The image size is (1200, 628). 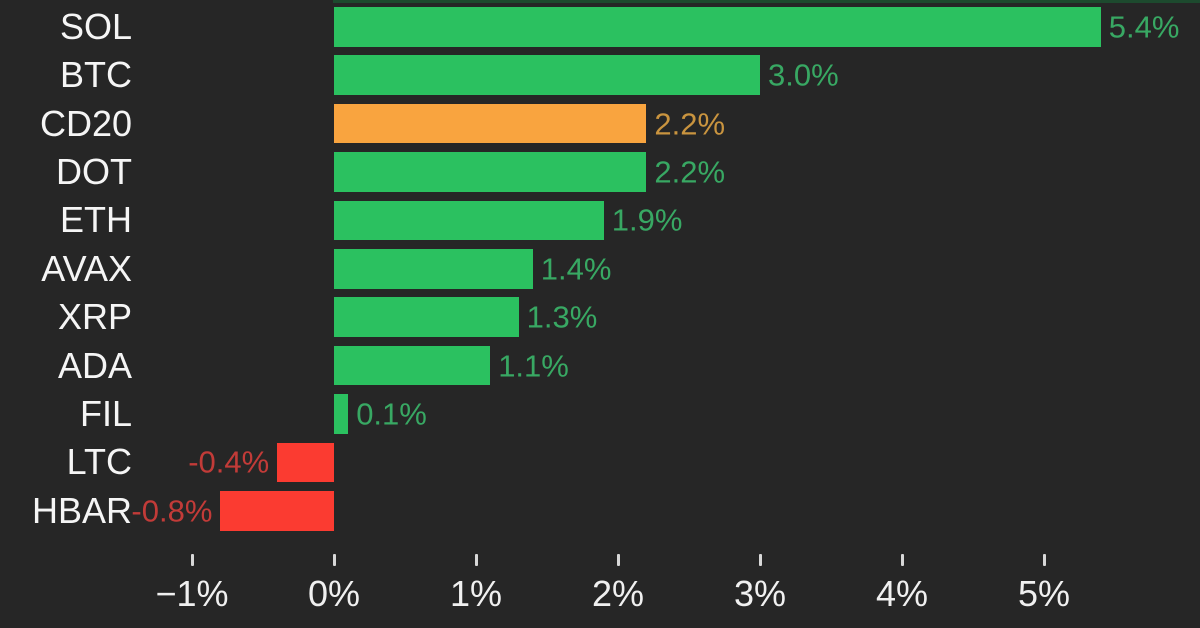 I want to click on category-label: XRP, so click(x=94, y=317).